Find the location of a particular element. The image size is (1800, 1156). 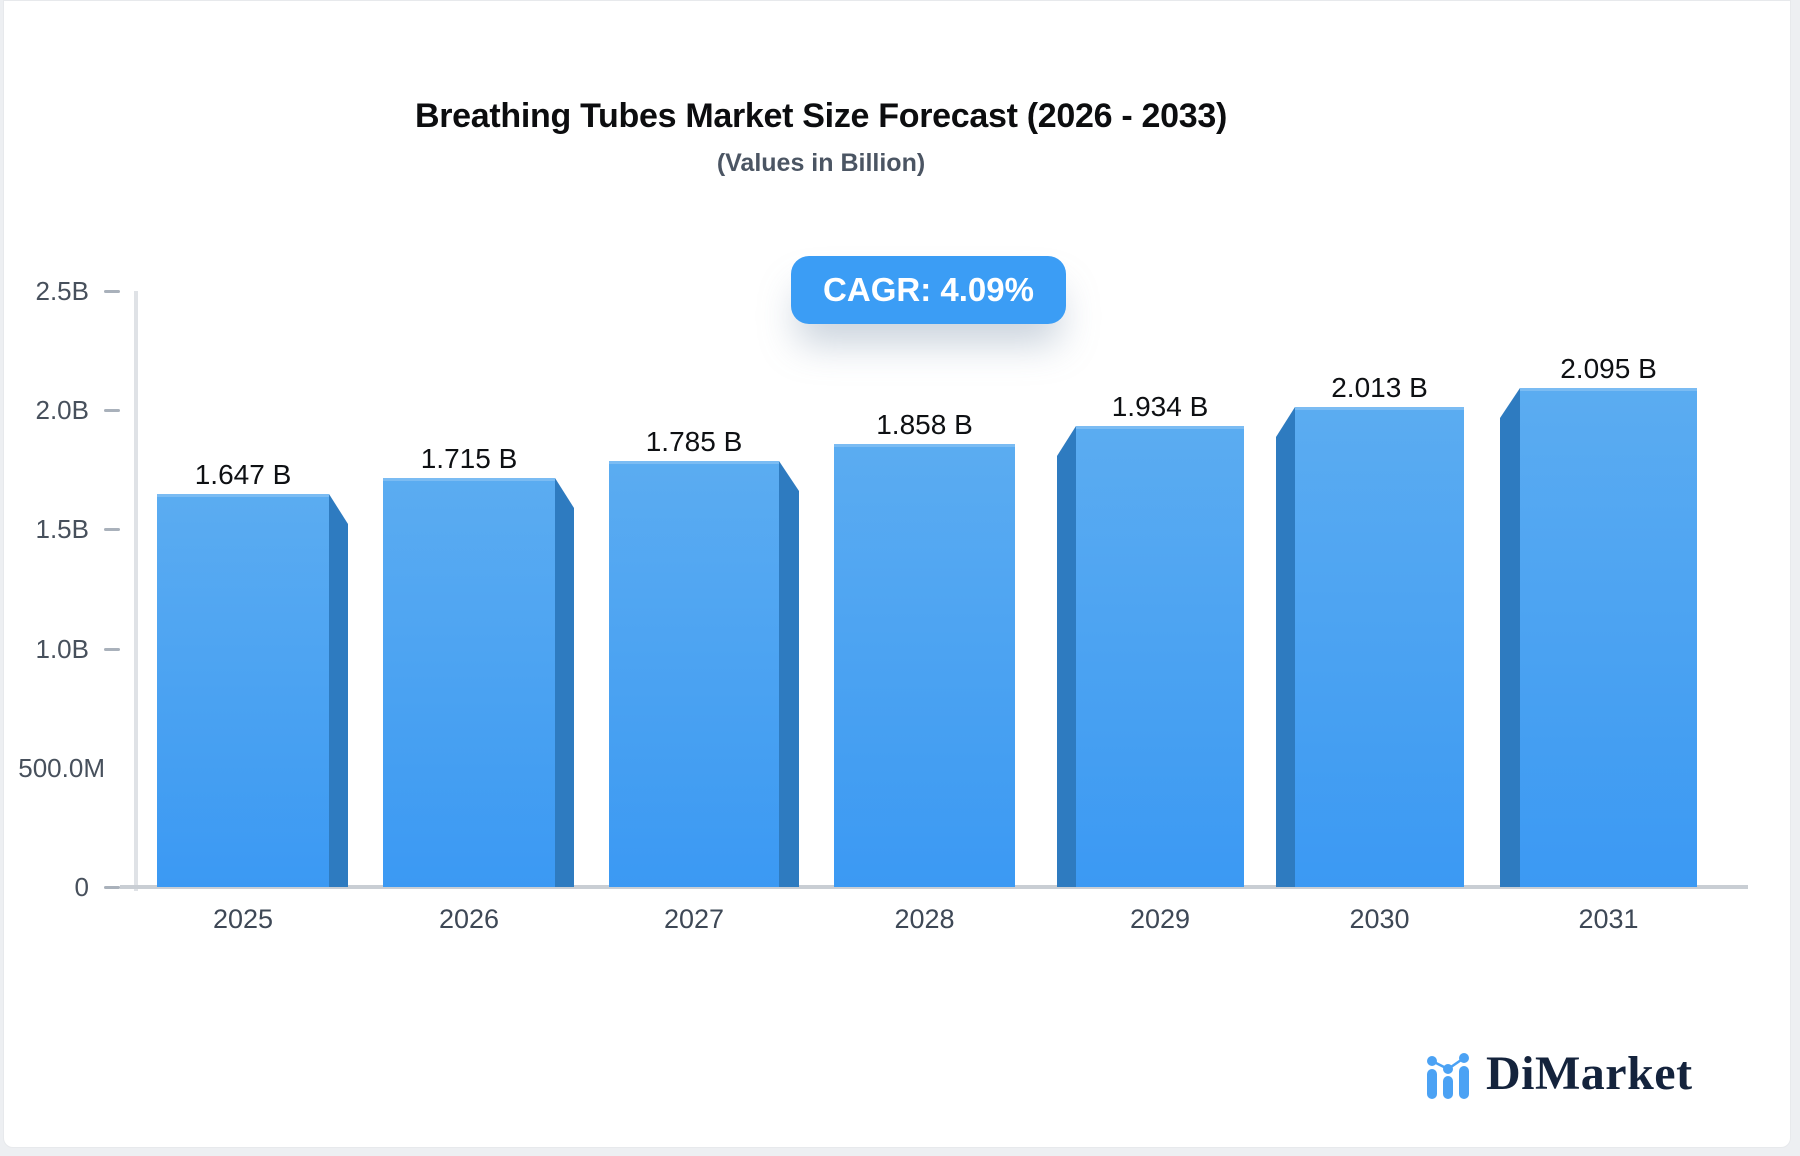

dimarket-logo: DiMarket is located at coordinates (1601, 1074).